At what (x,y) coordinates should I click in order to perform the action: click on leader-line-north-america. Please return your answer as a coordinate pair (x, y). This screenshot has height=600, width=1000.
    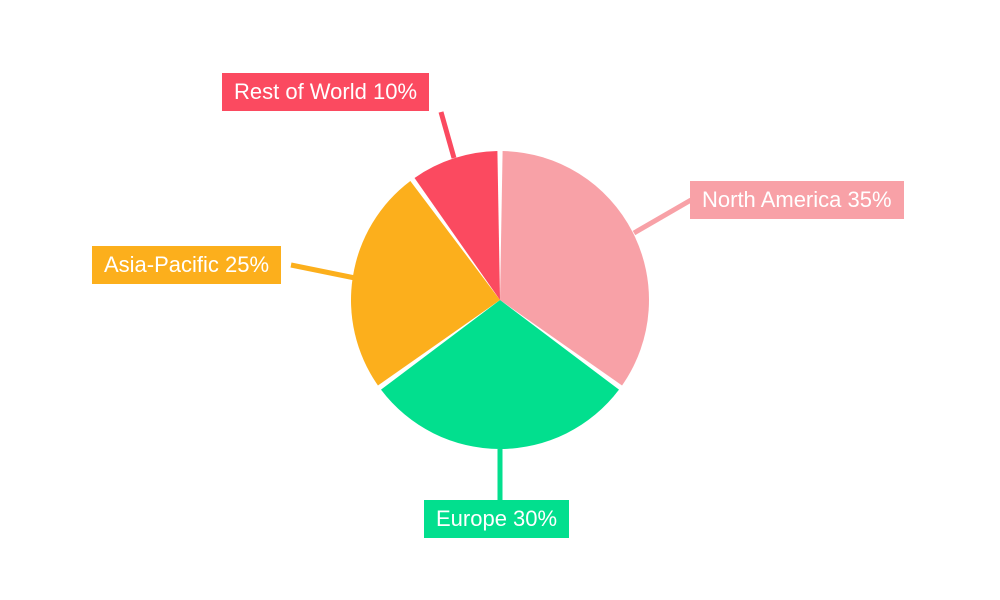
    Looking at the image, I should click on (662, 216).